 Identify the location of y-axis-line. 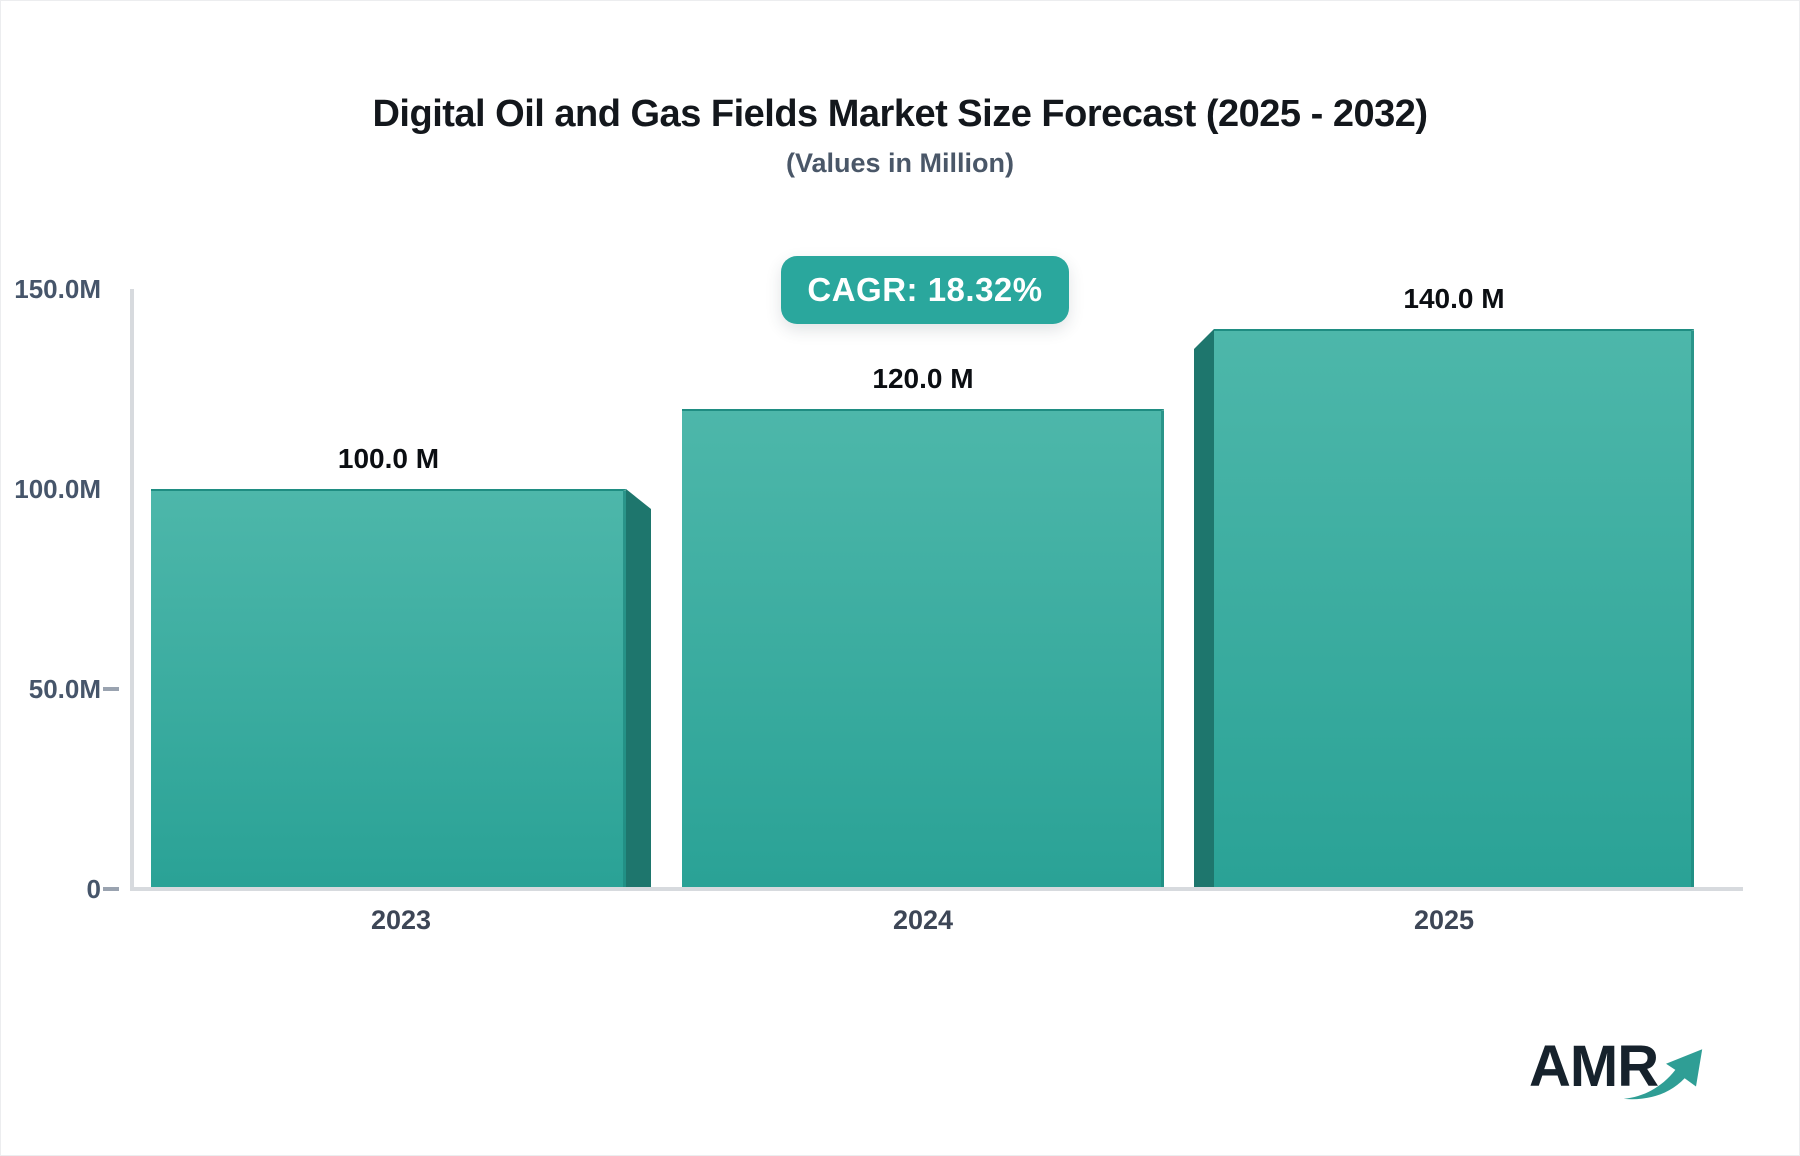
(132, 590).